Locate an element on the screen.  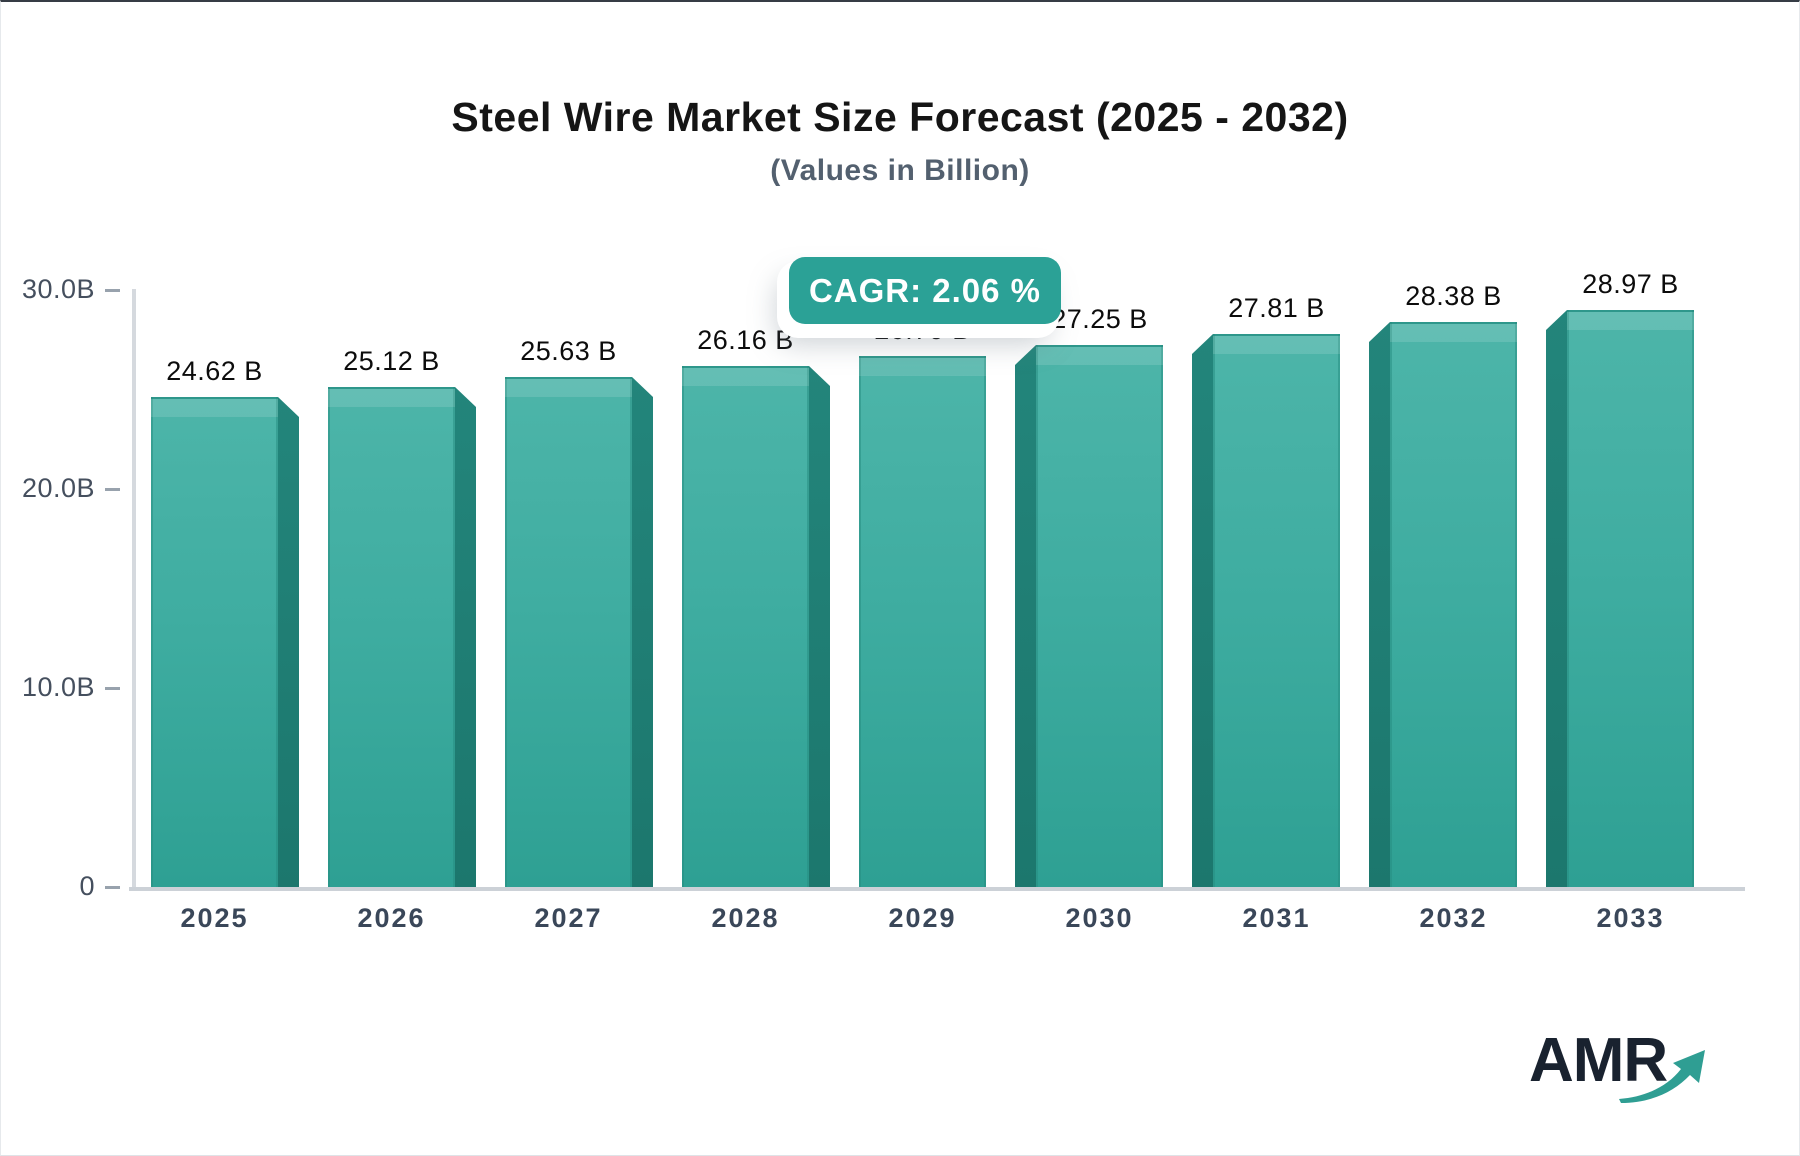
cagr-badge: CAGR: 2.06 % is located at coordinates (925, 290).